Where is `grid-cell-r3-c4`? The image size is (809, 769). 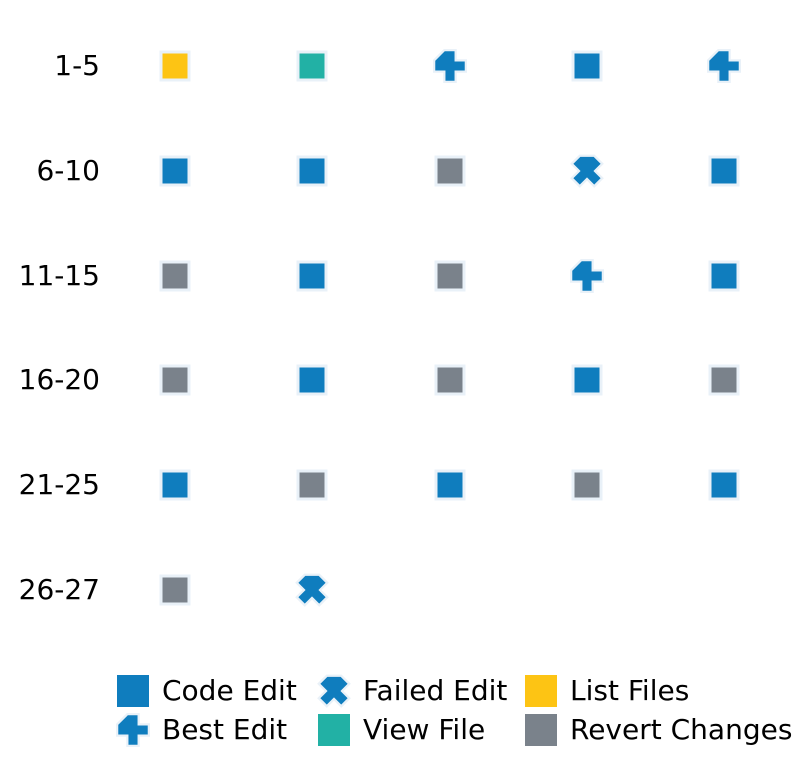 grid-cell-r3-c4 is located at coordinates (587, 276).